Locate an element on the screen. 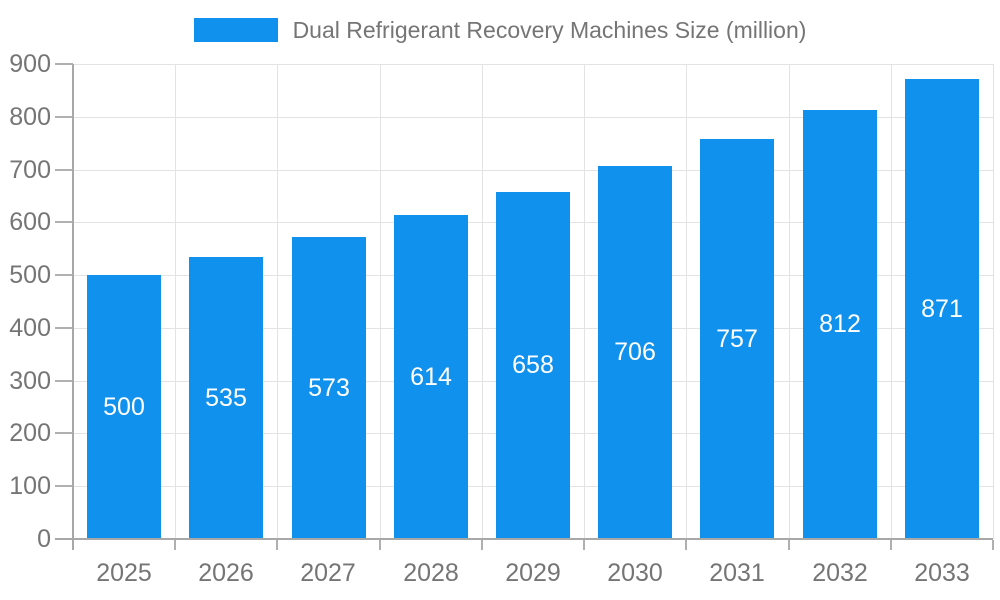 The height and width of the screenshot is (600, 1000). bar: 573 is located at coordinates (329, 388).